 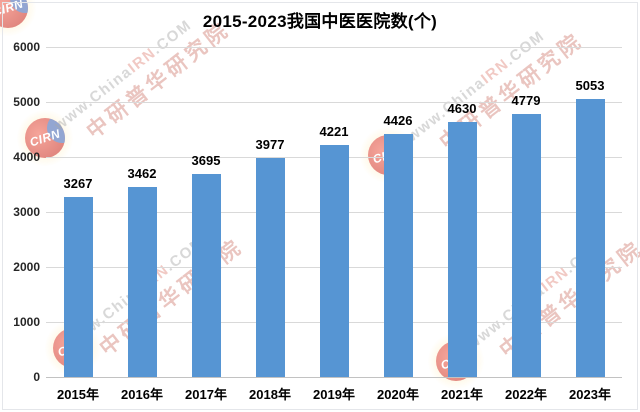 What do you see at coordinates (270, 394) in the screenshot?
I see `x-axis-label: 2018年` at bounding box center [270, 394].